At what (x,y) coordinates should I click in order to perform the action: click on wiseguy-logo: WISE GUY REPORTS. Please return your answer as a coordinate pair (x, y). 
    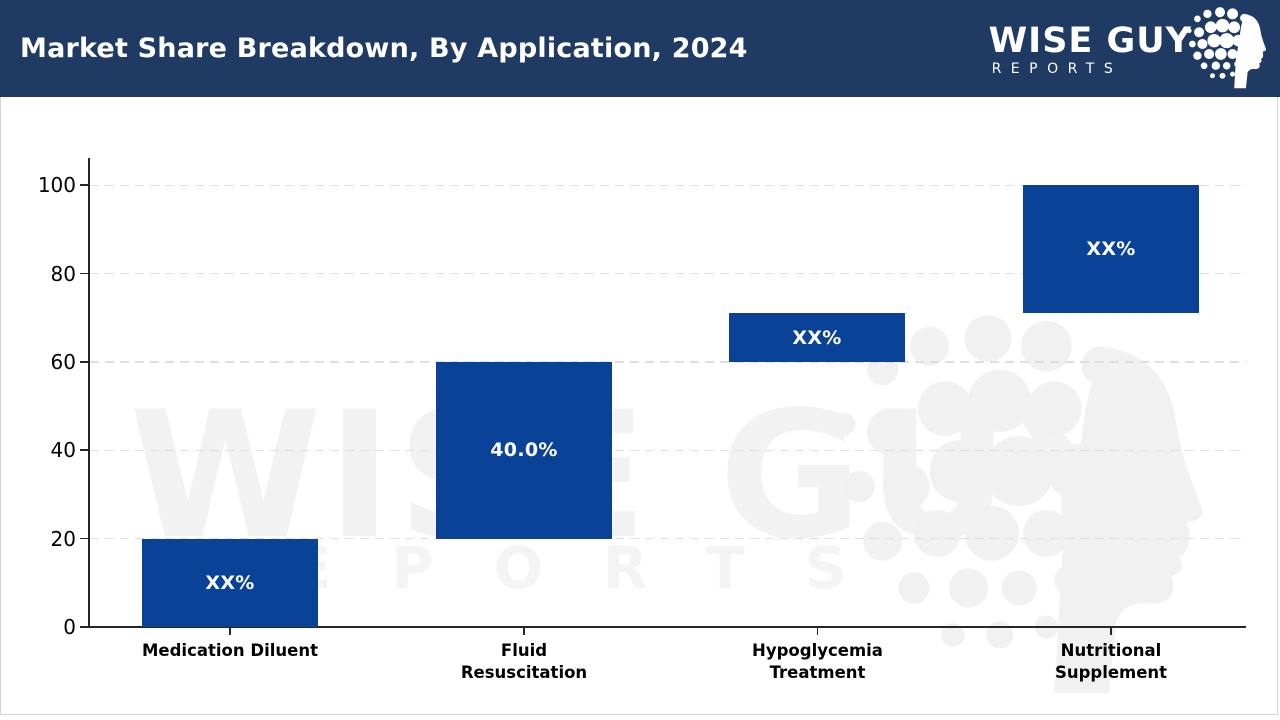
    Looking at the image, I should click on (1127, 49).